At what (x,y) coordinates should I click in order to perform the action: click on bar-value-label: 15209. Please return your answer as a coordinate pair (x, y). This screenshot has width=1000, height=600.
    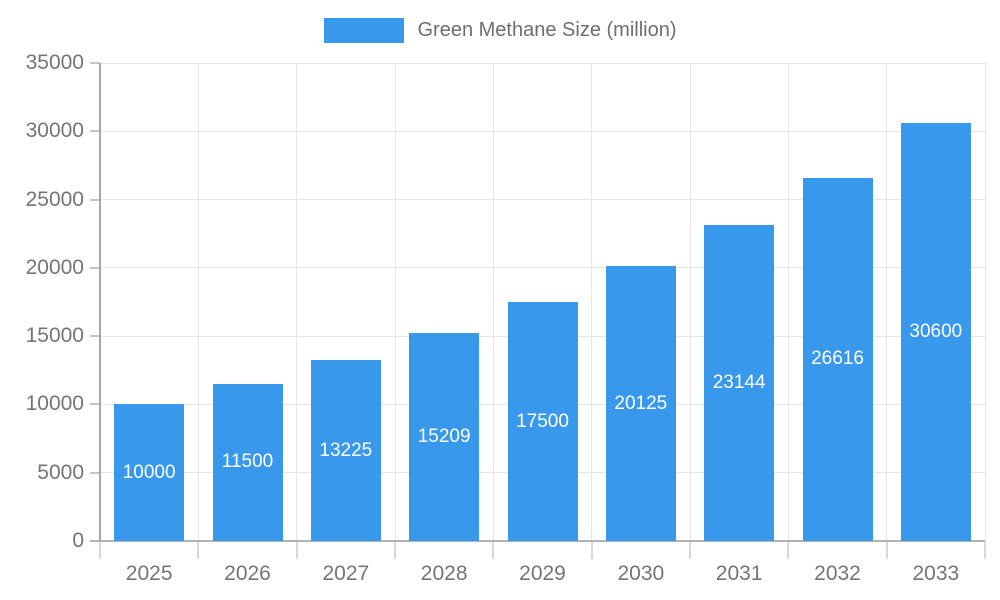
    Looking at the image, I should click on (444, 437).